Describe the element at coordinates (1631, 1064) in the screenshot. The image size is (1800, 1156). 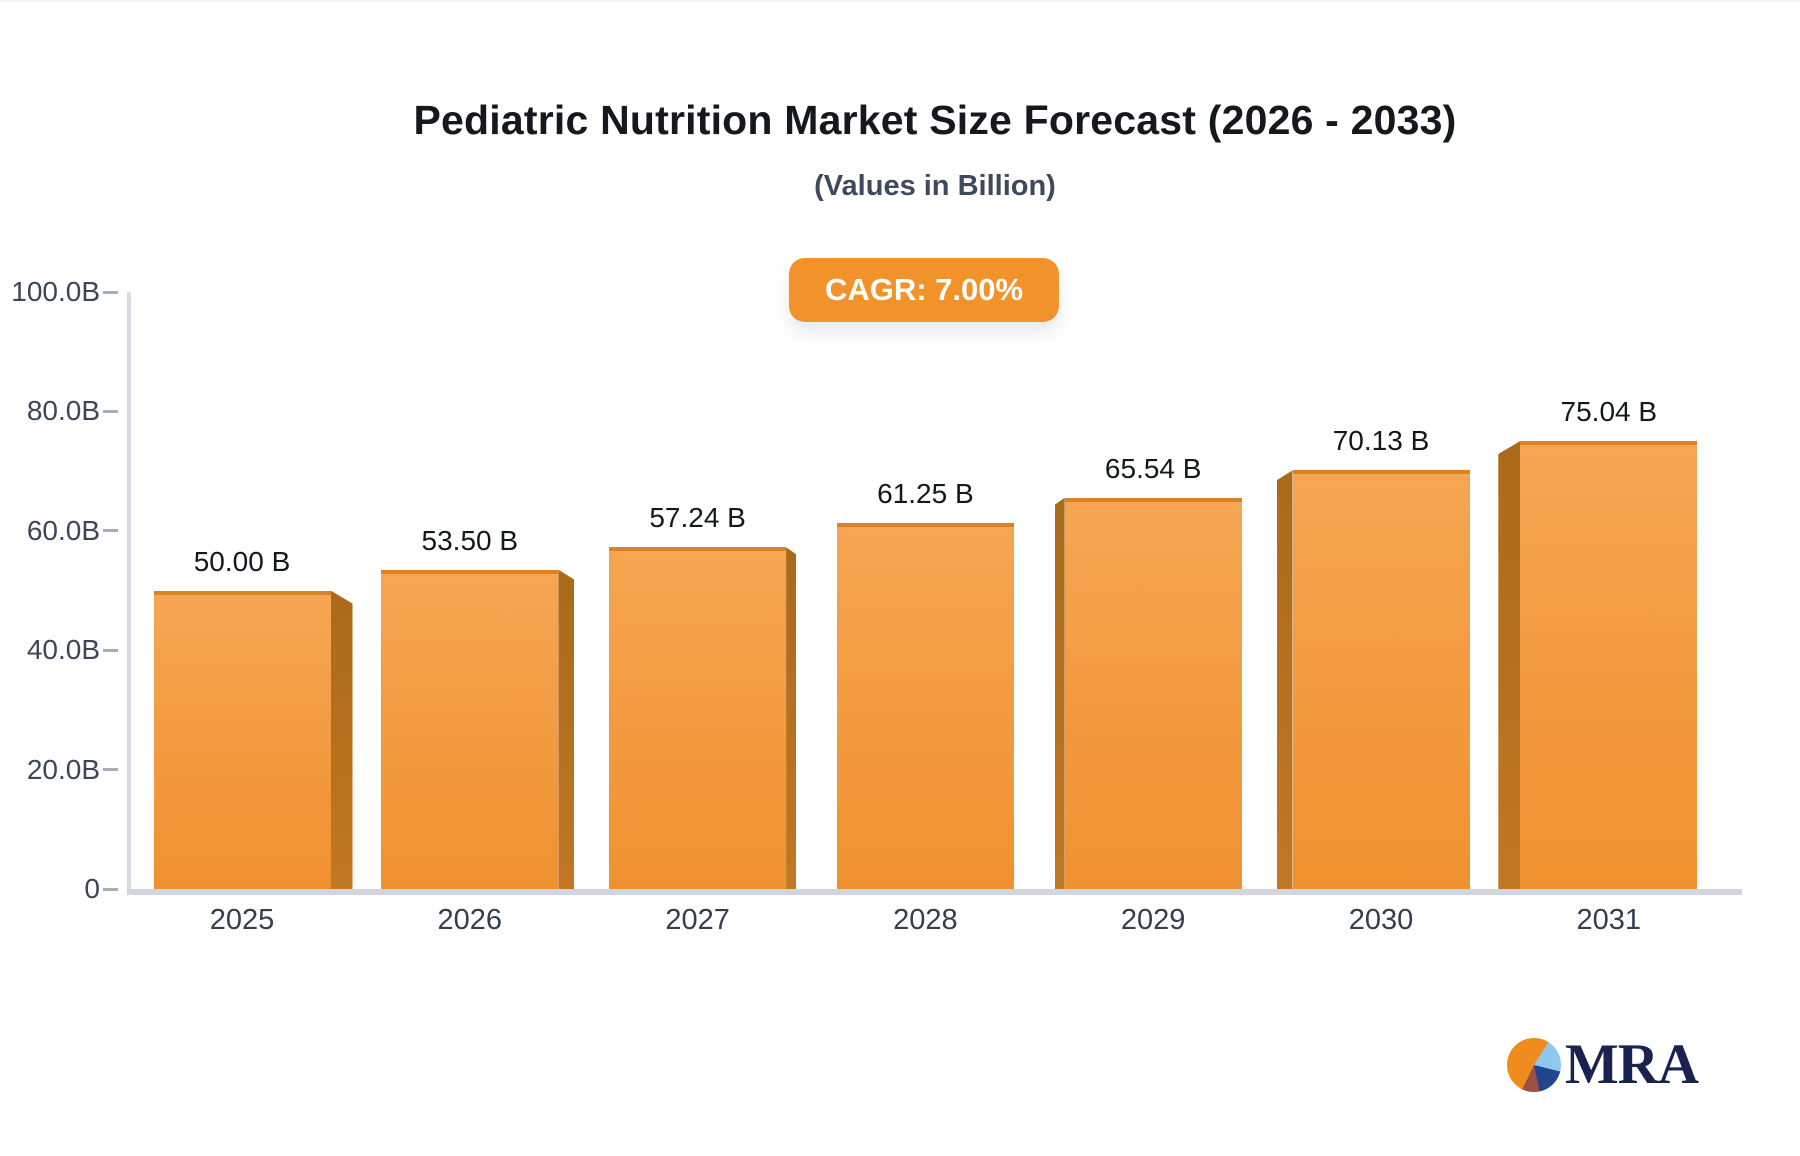
I see `logo-text: MRA` at that location.